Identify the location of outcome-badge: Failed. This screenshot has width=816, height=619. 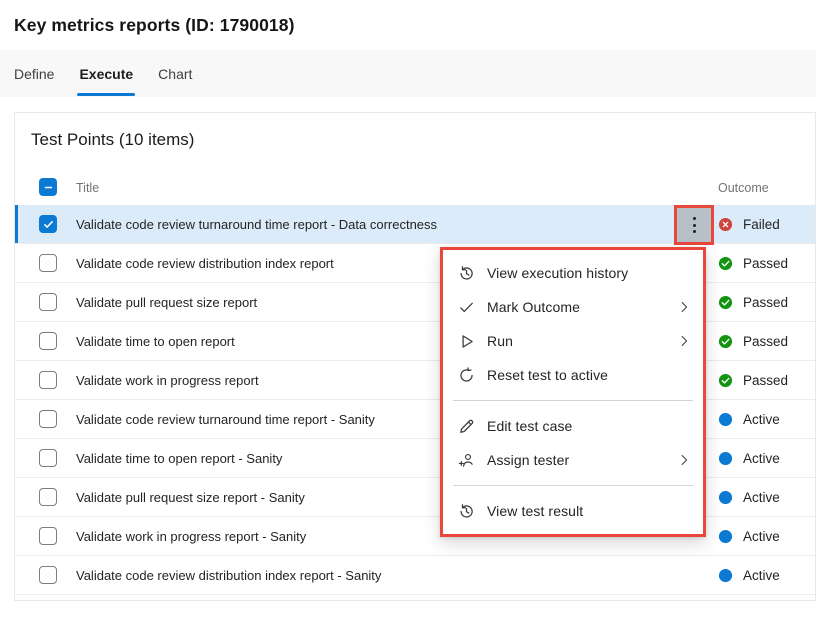
(749, 224).